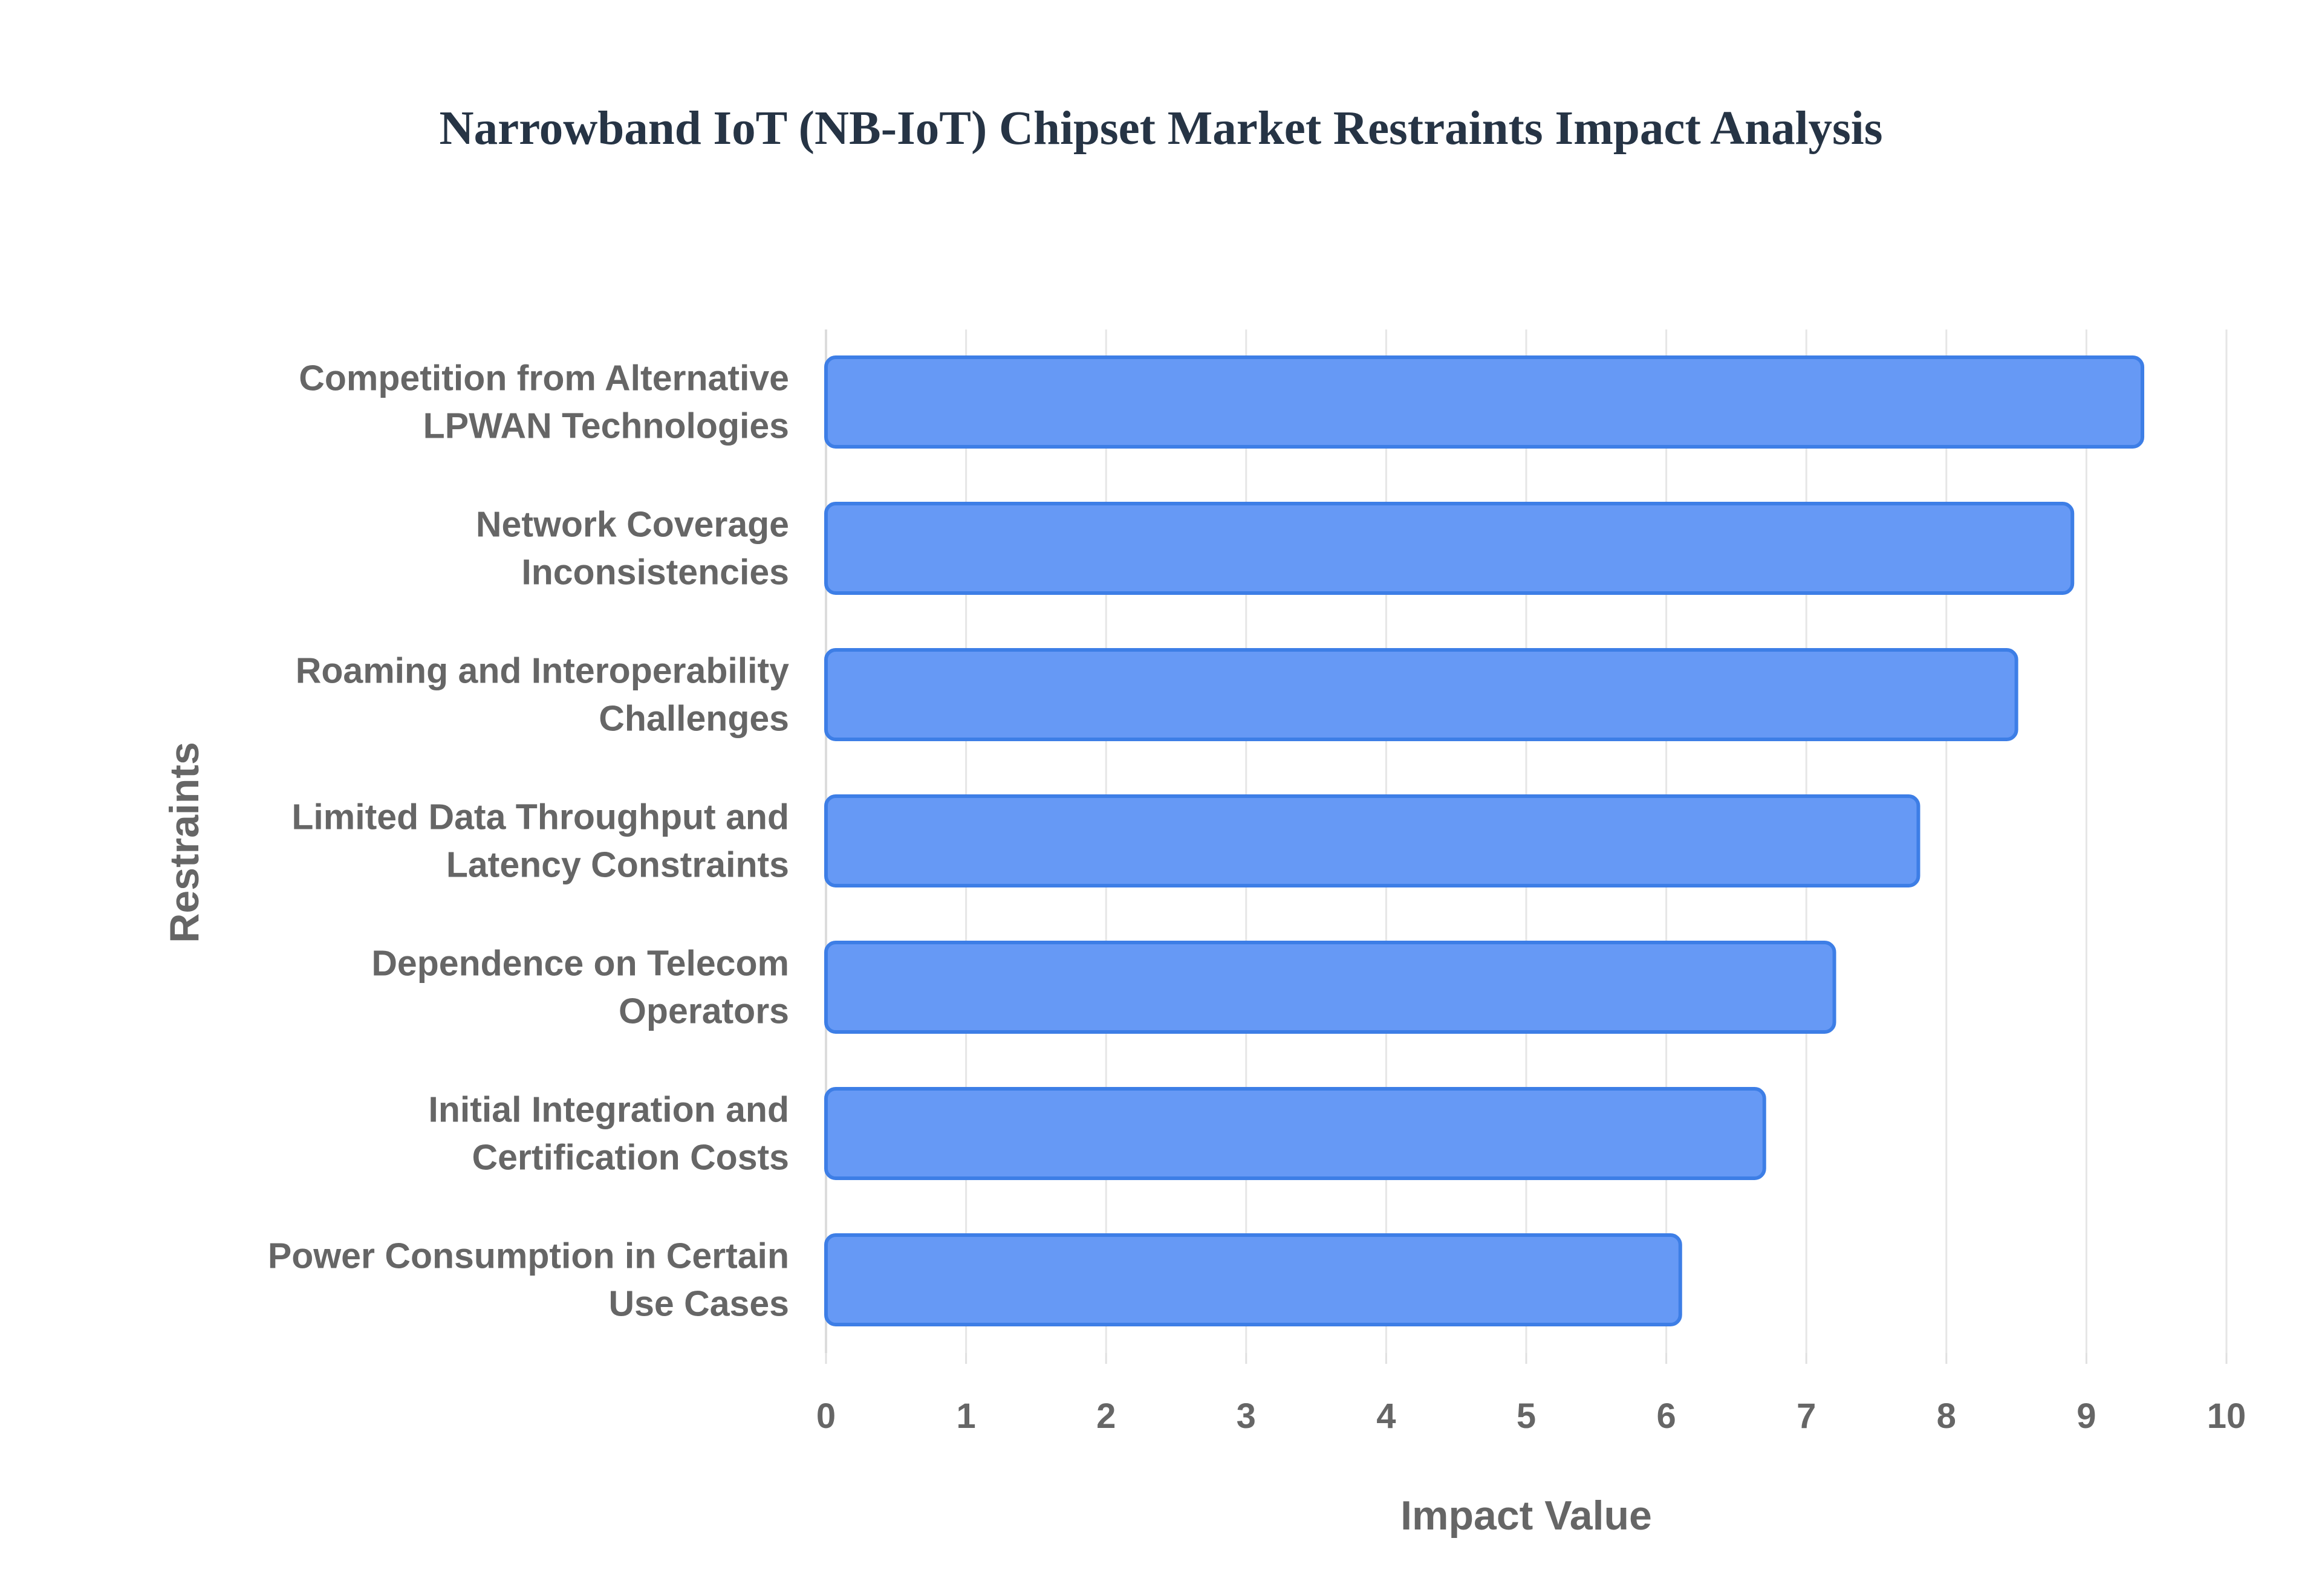  I want to click on x-tick-label: 10, so click(2226, 1416).